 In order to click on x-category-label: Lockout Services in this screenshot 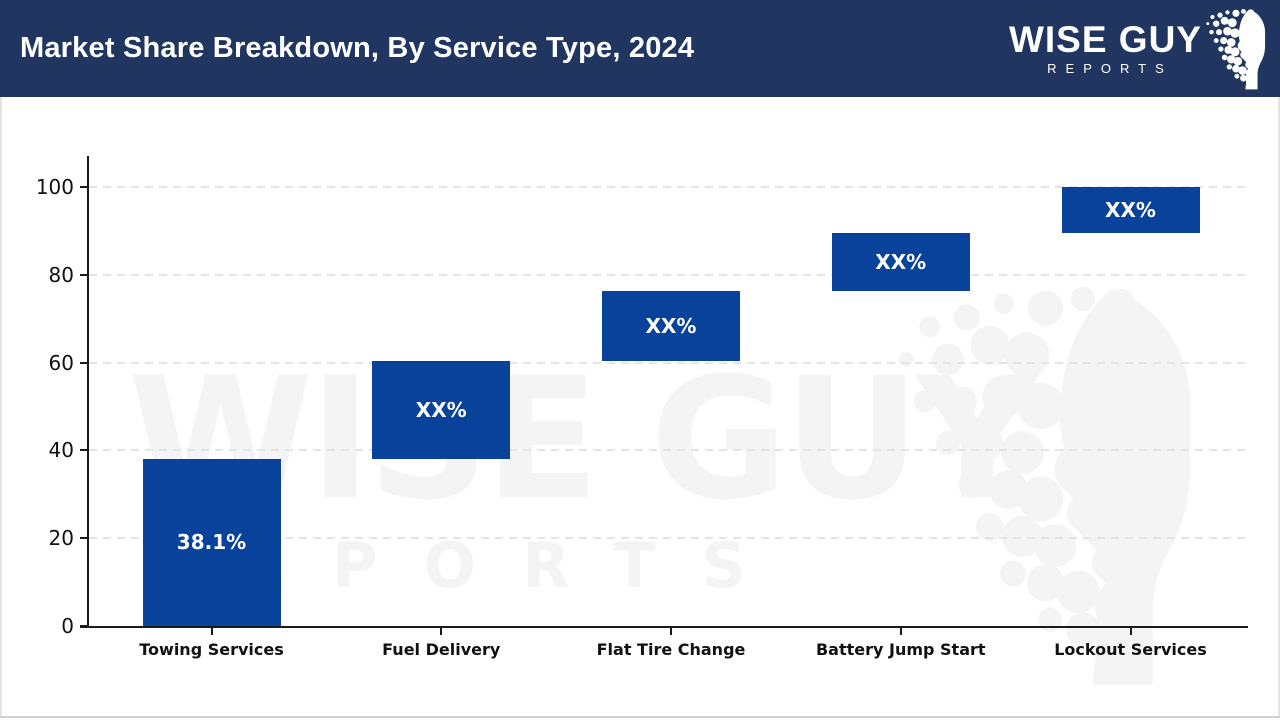, I will do `click(1130, 649)`.